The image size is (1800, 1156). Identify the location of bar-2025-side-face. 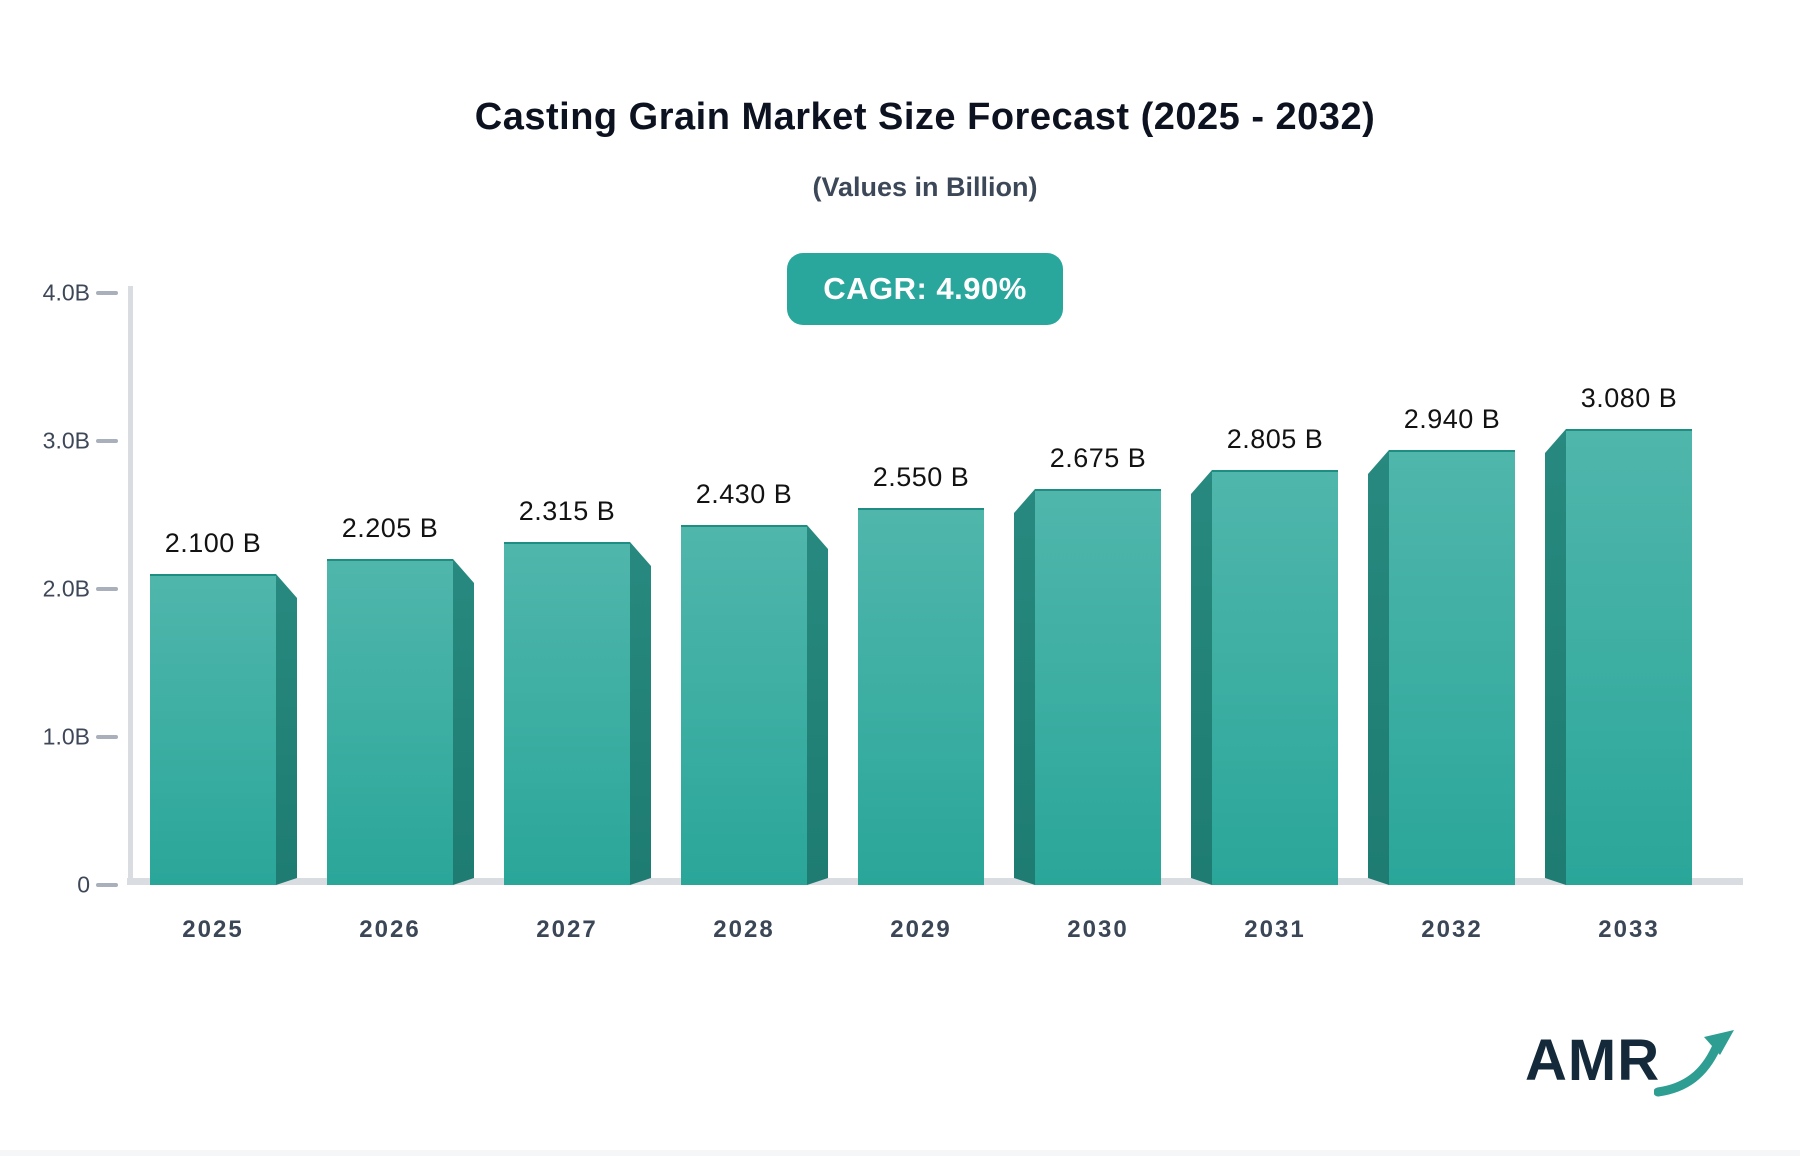
(286, 729).